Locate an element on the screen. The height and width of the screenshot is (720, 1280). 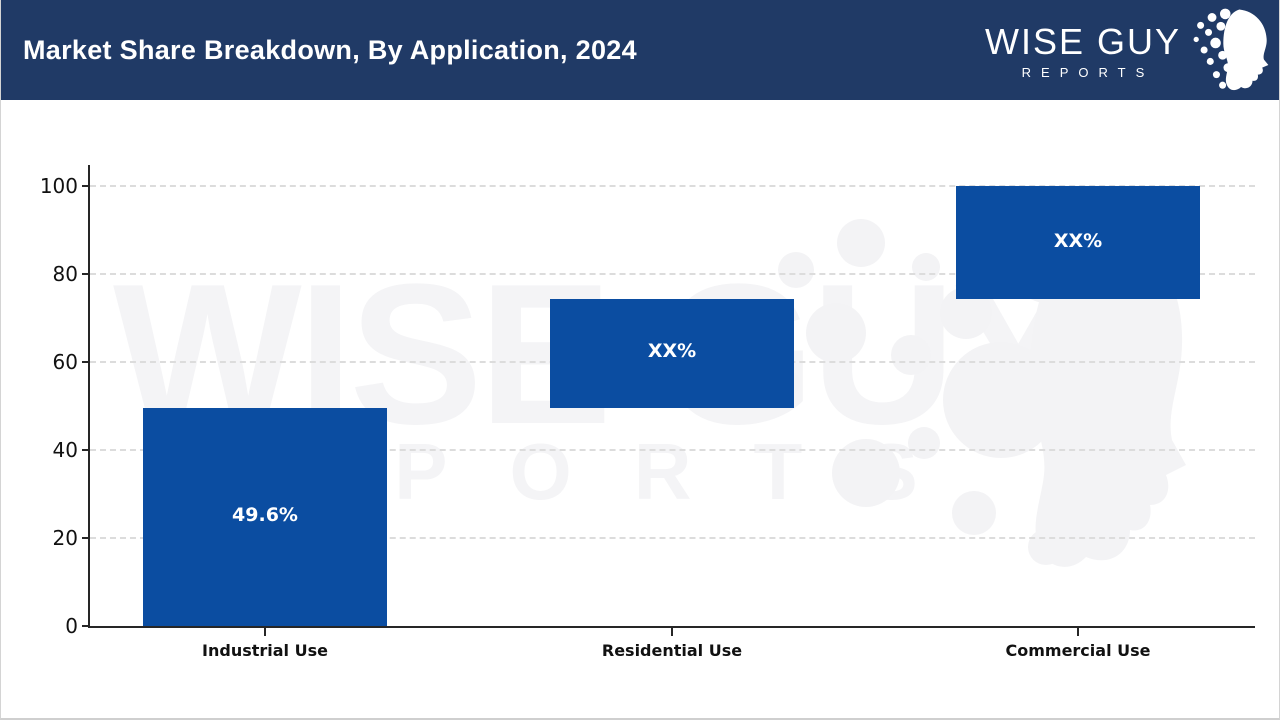
y-axis-tick-label: 0 is located at coordinates (71, 626).